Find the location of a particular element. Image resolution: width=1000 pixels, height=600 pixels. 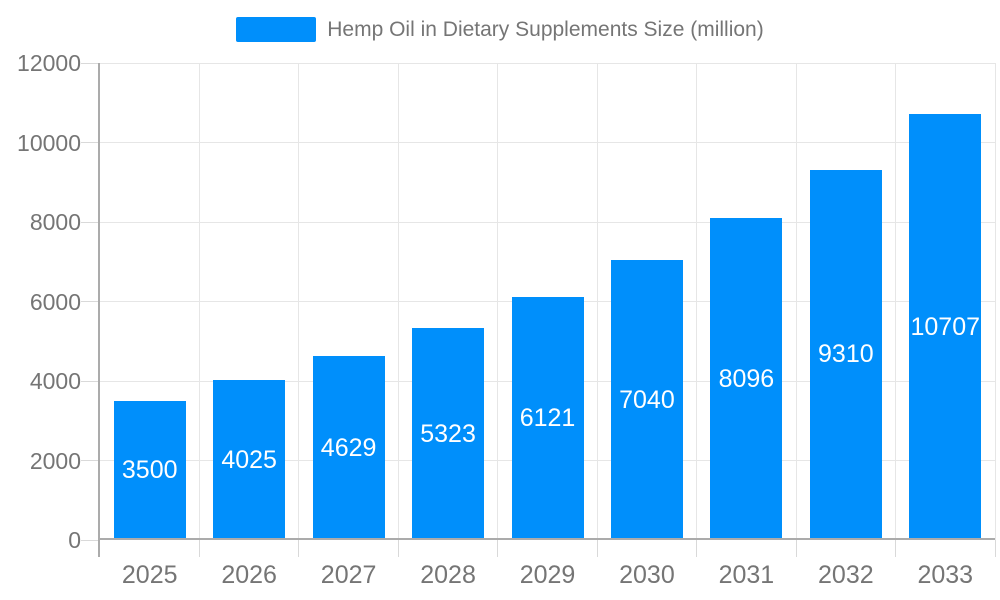

bar-value-label: 4025 is located at coordinates (249, 459).